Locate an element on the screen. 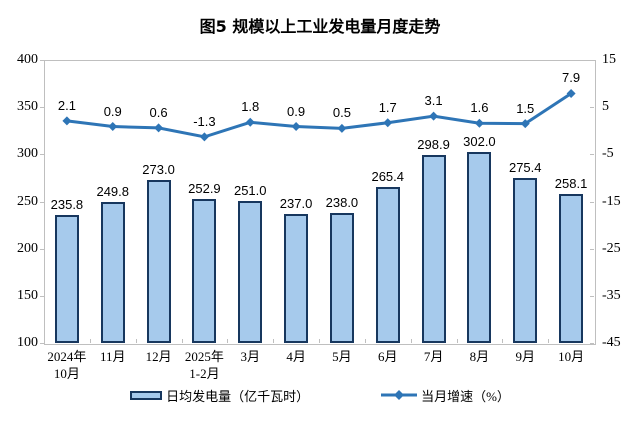 This screenshot has width=640, height=431. bar-value-label: 298.9 is located at coordinates (433, 145).